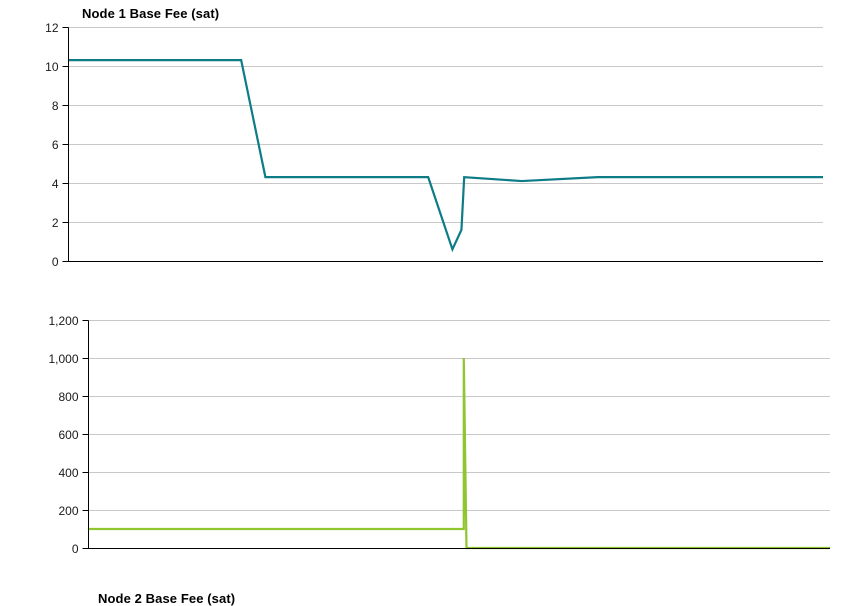 This screenshot has height=606, width=860. What do you see at coordinates (167, 598) in the screenshot?
I see `chart-title-node-2: Node 2 Base Fee (sat)` at bounding box center [167, 598].